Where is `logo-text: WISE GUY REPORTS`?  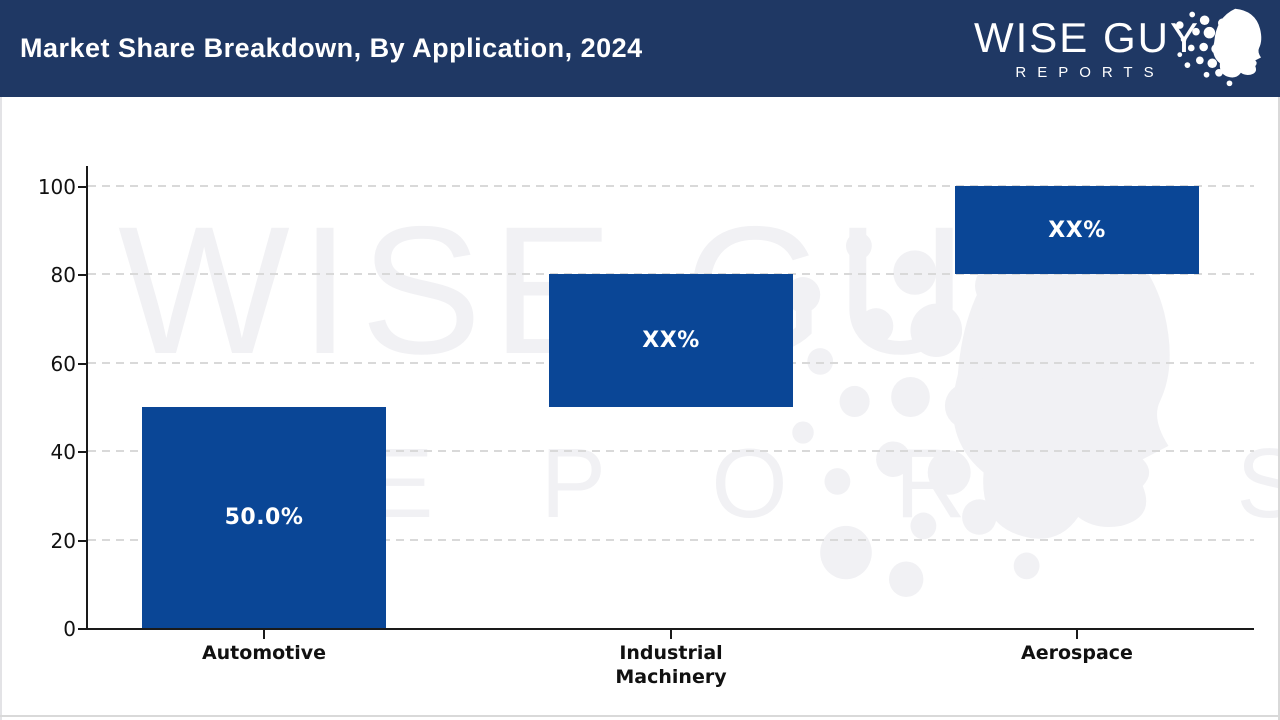 logo-text: WISE GUY REPORTS is located at coordinates (1086, 47).